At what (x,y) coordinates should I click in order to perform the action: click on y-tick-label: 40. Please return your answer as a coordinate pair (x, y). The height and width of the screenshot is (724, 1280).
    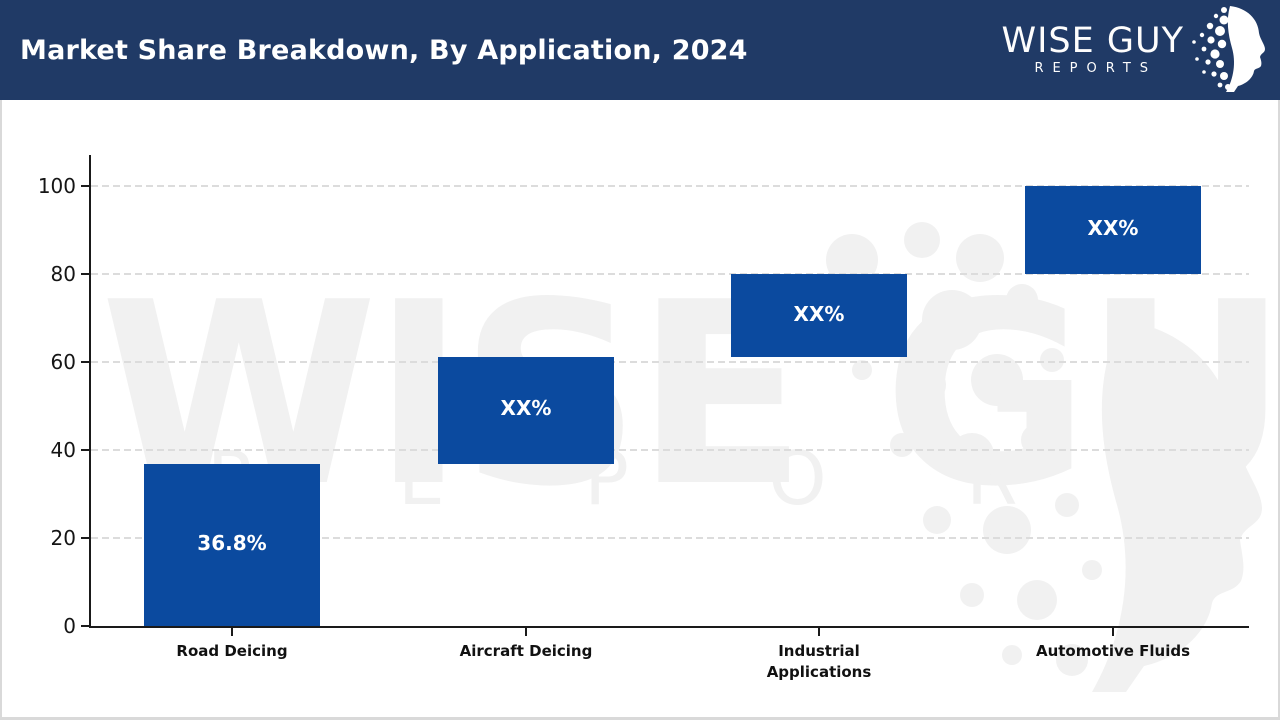
    Looking at the image, I should click on (63, 450).